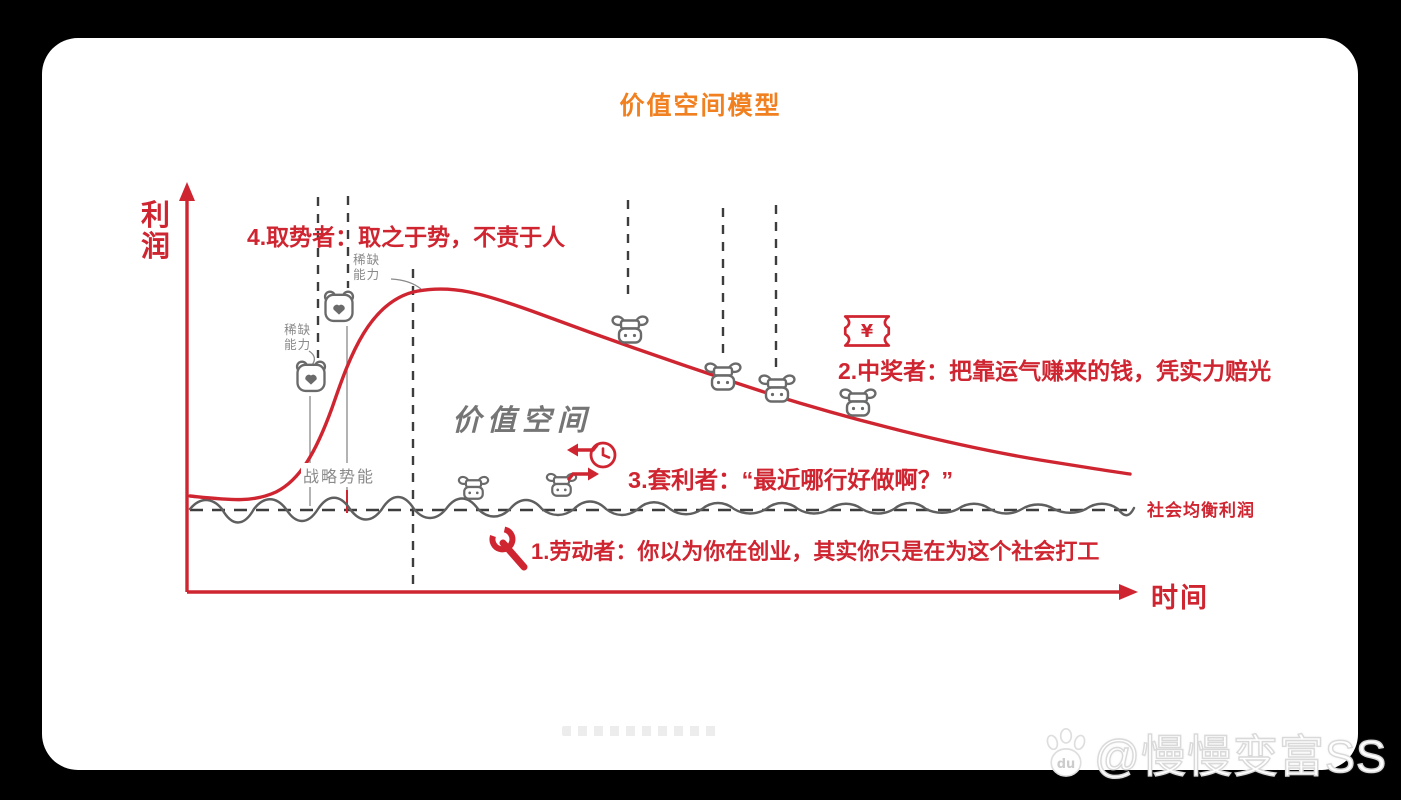  Describe the element at coordinates (700, 106) in the screenshot. I see `page-title: 价值空间模型` at that location.